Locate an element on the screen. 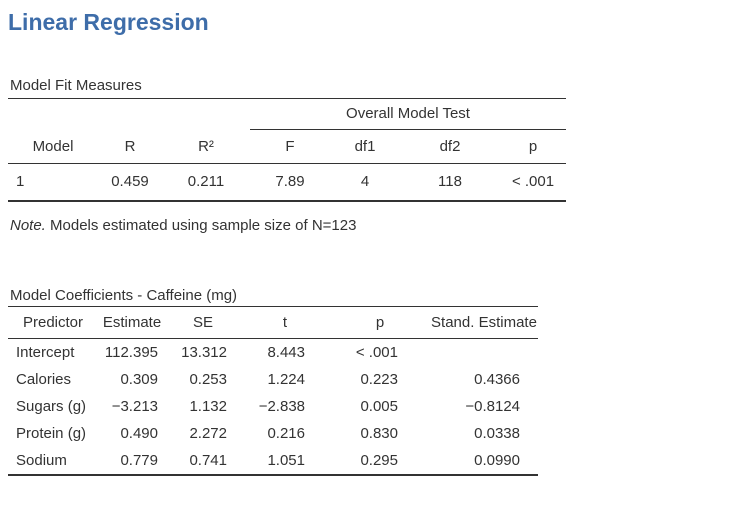 Image resolution: width=747 pixels, height=526 pixels. col-header-stand-estimate: Stand. Estimate is located at coordinates (484, 322).